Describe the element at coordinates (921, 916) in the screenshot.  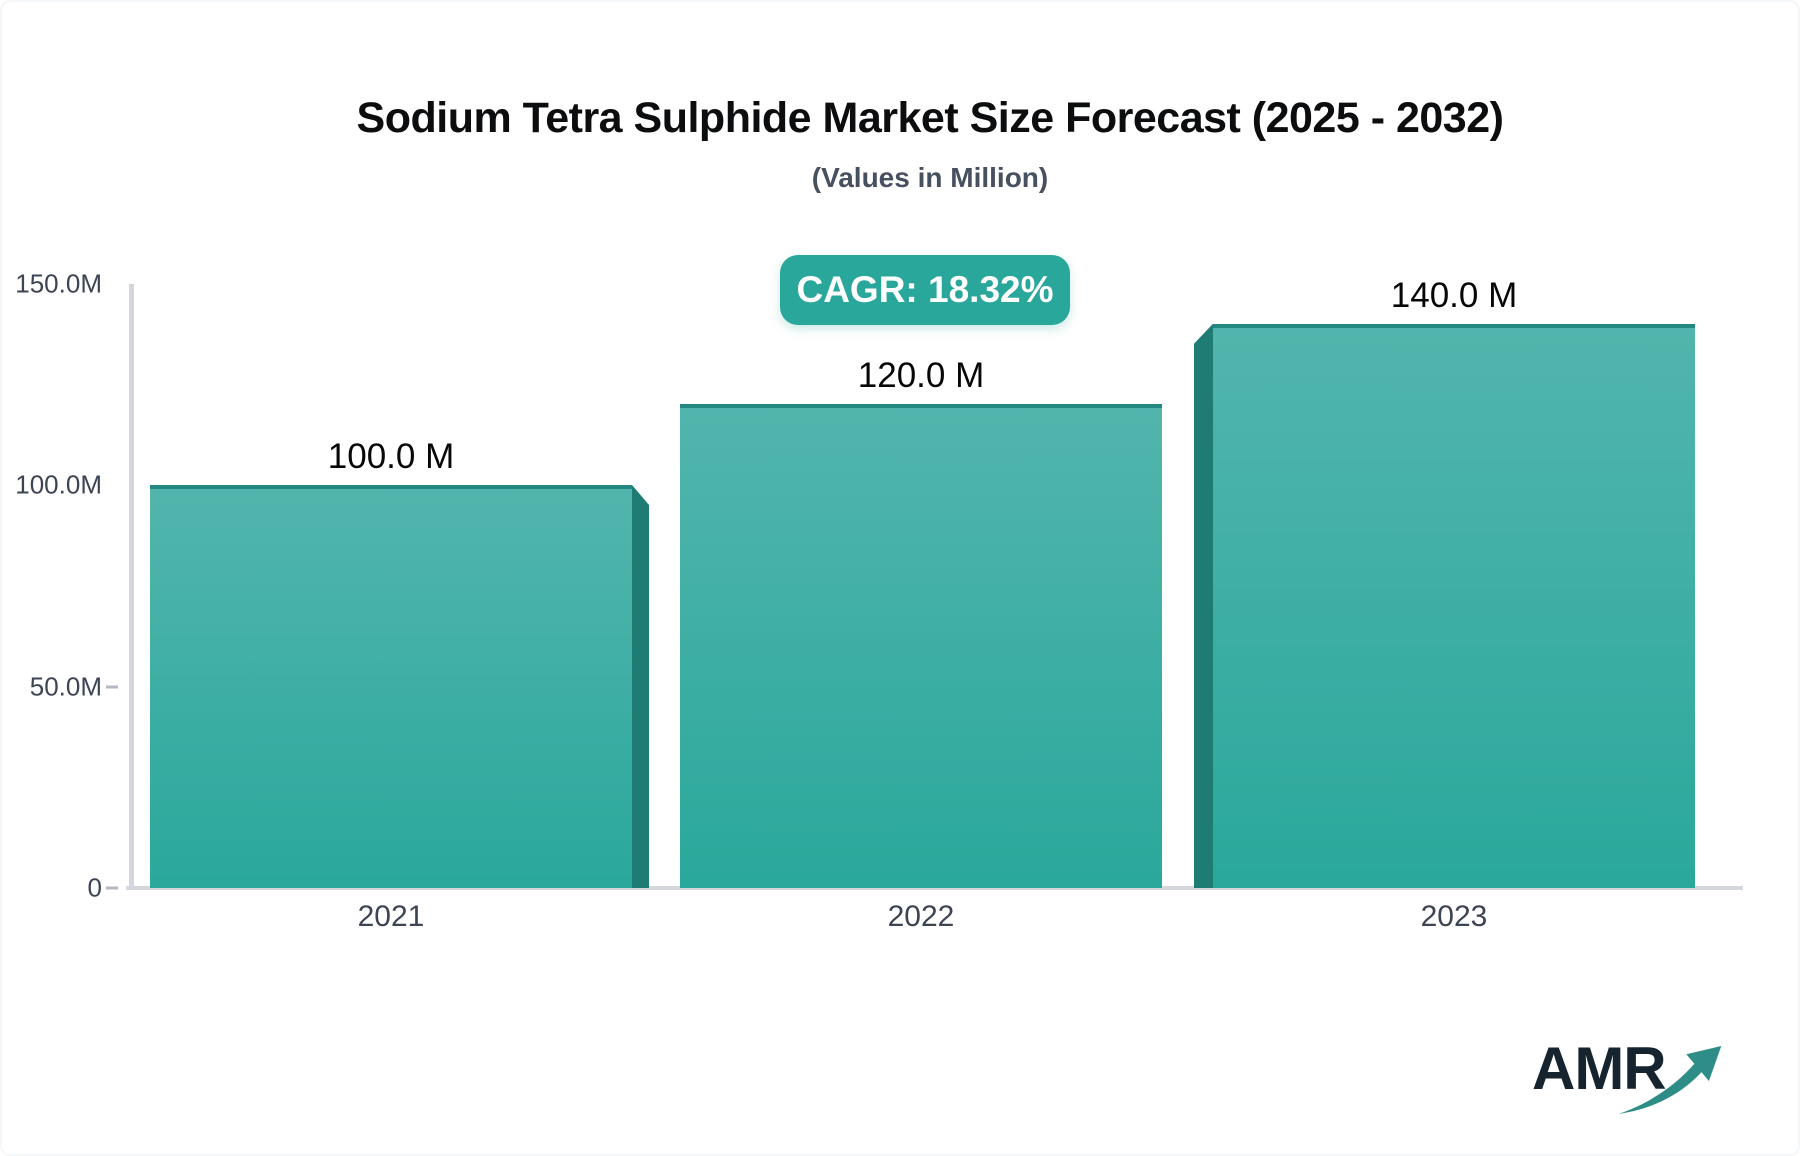
I see `x-axis-category-label: 2022` at that location.